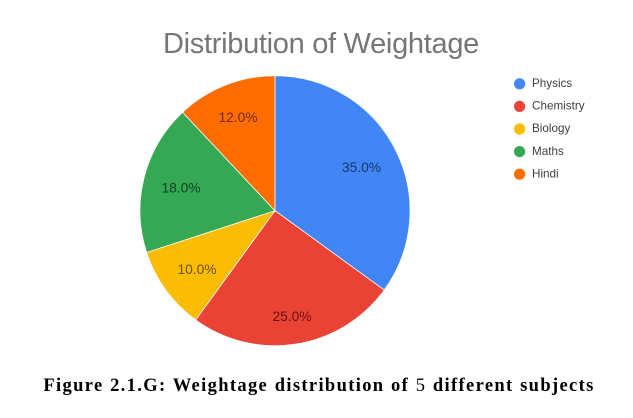  Describe the element at coordinates (180, 188) in the screenshot. I see `svg-text: 18.0%` at that location.